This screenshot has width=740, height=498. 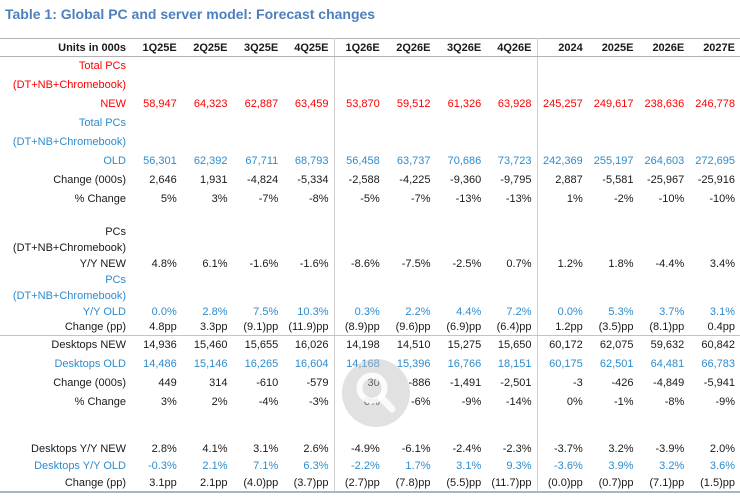 What do you see at coordinates (311, 482) in the screenshot?
I see `table-cell: (3.7)pp` at bounding box center [311, 482].